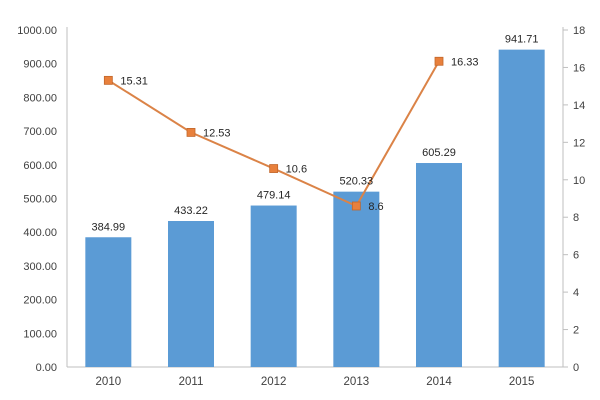  I want to click on bar-value-label: 941.71, so click(522, 40).